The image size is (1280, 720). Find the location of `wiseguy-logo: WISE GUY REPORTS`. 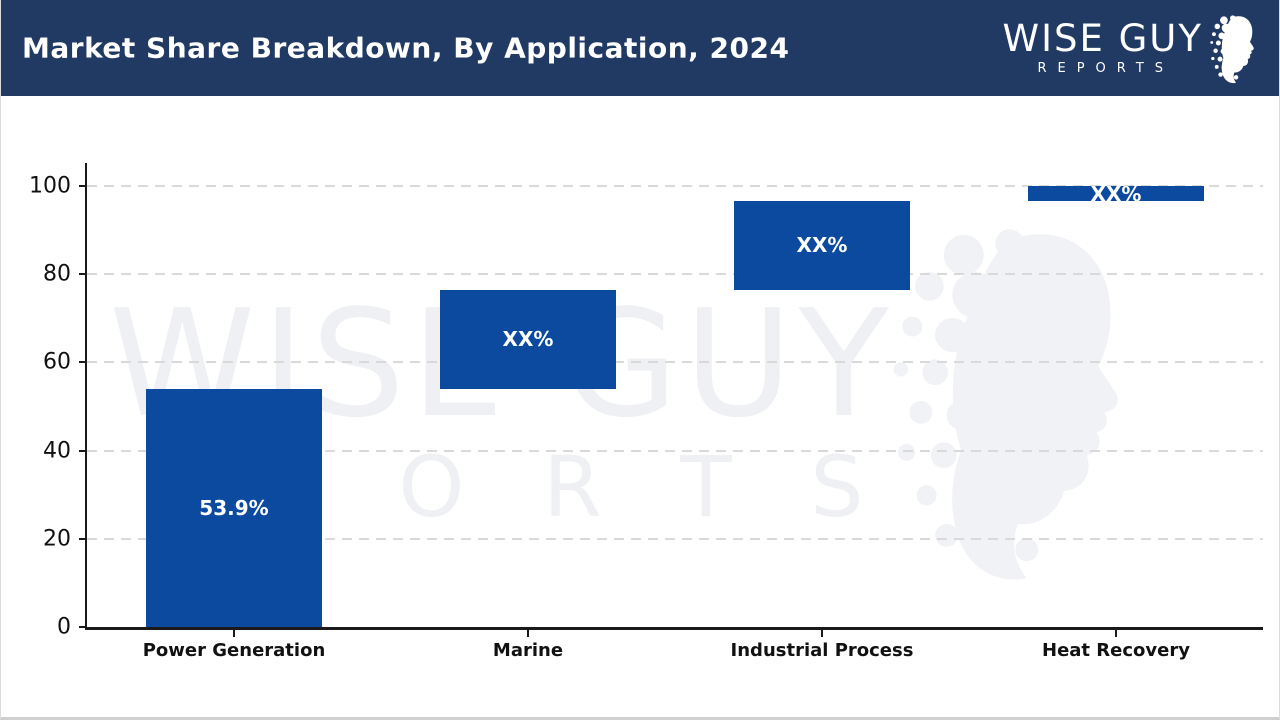

wiseguy-logo: WISE GUY REPORTS is located at coordinates (1133, 48).